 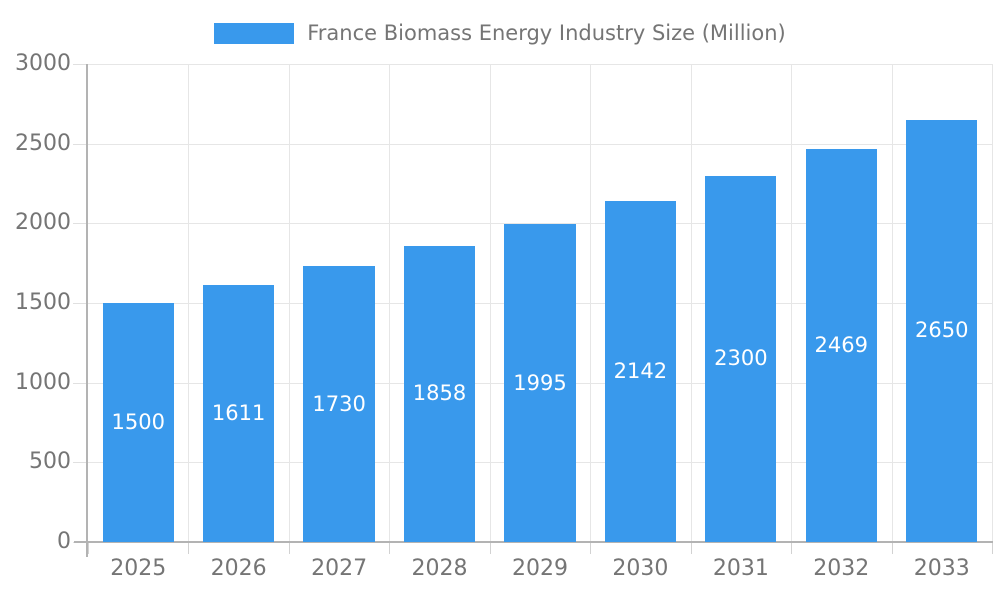 I want to click on x-axis-tick-label: 2029, so click(x=539, y=568).